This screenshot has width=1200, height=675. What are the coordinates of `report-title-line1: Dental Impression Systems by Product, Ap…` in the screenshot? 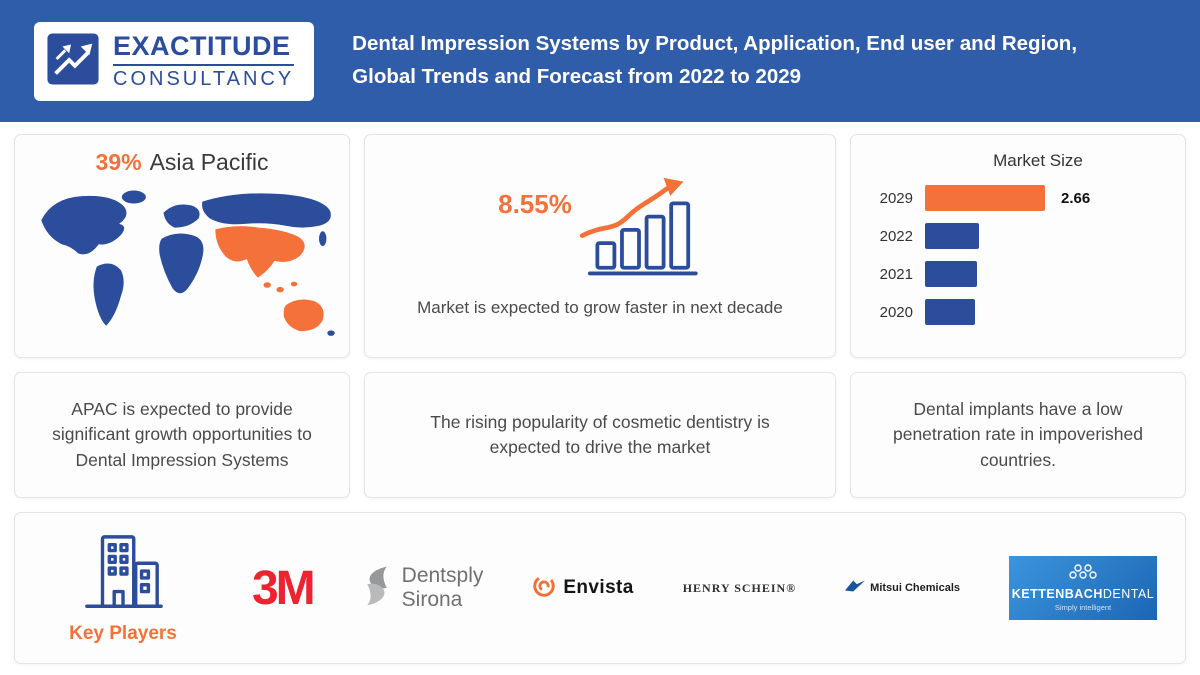 It's located at (715, 44).